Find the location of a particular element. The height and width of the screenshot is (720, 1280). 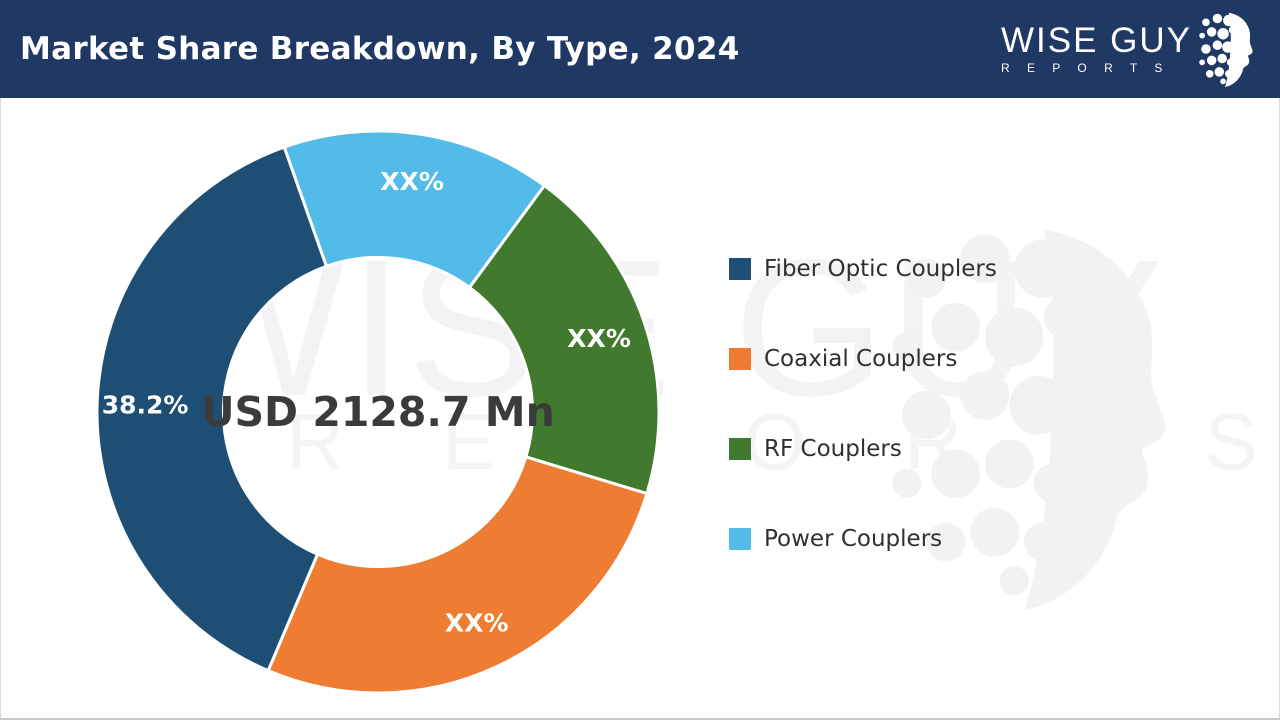

watermark-head-icon is located at coordinates (1029, 420).